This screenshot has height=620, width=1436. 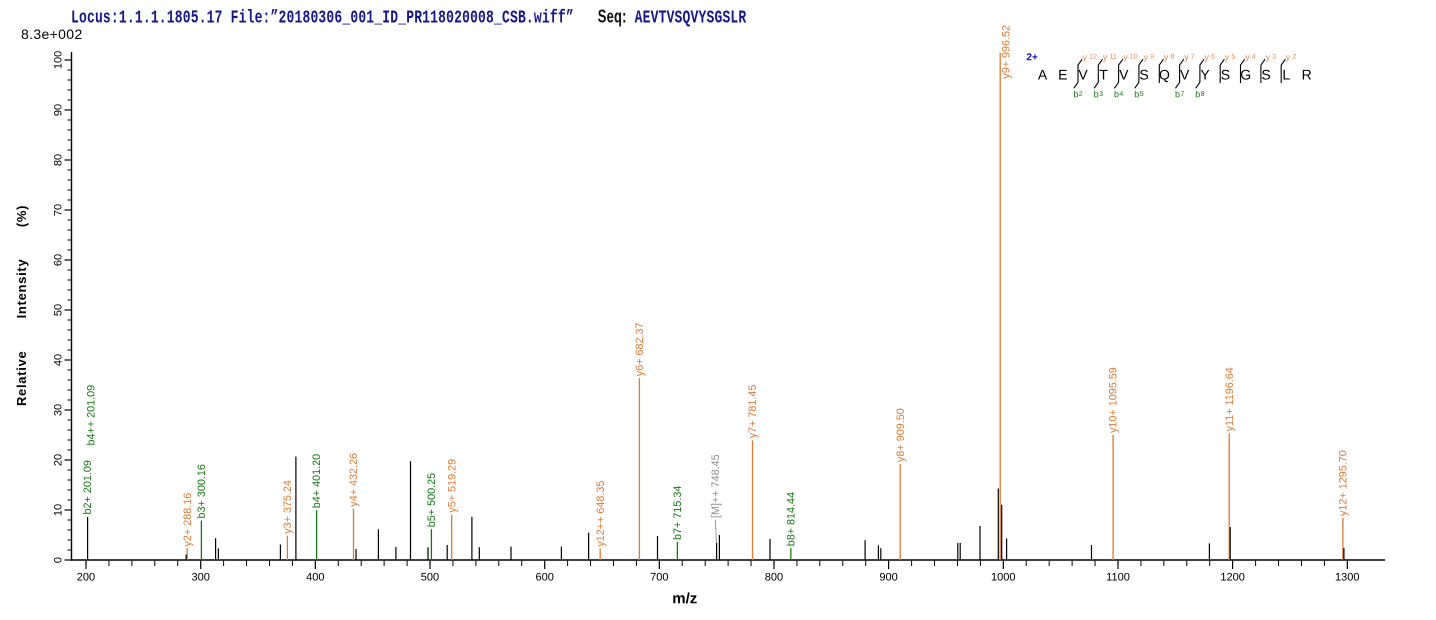 What do you see at coordinates (59, 160) in the screenshot?
I see `svg-text: 80` at bounding box center [59, 160].